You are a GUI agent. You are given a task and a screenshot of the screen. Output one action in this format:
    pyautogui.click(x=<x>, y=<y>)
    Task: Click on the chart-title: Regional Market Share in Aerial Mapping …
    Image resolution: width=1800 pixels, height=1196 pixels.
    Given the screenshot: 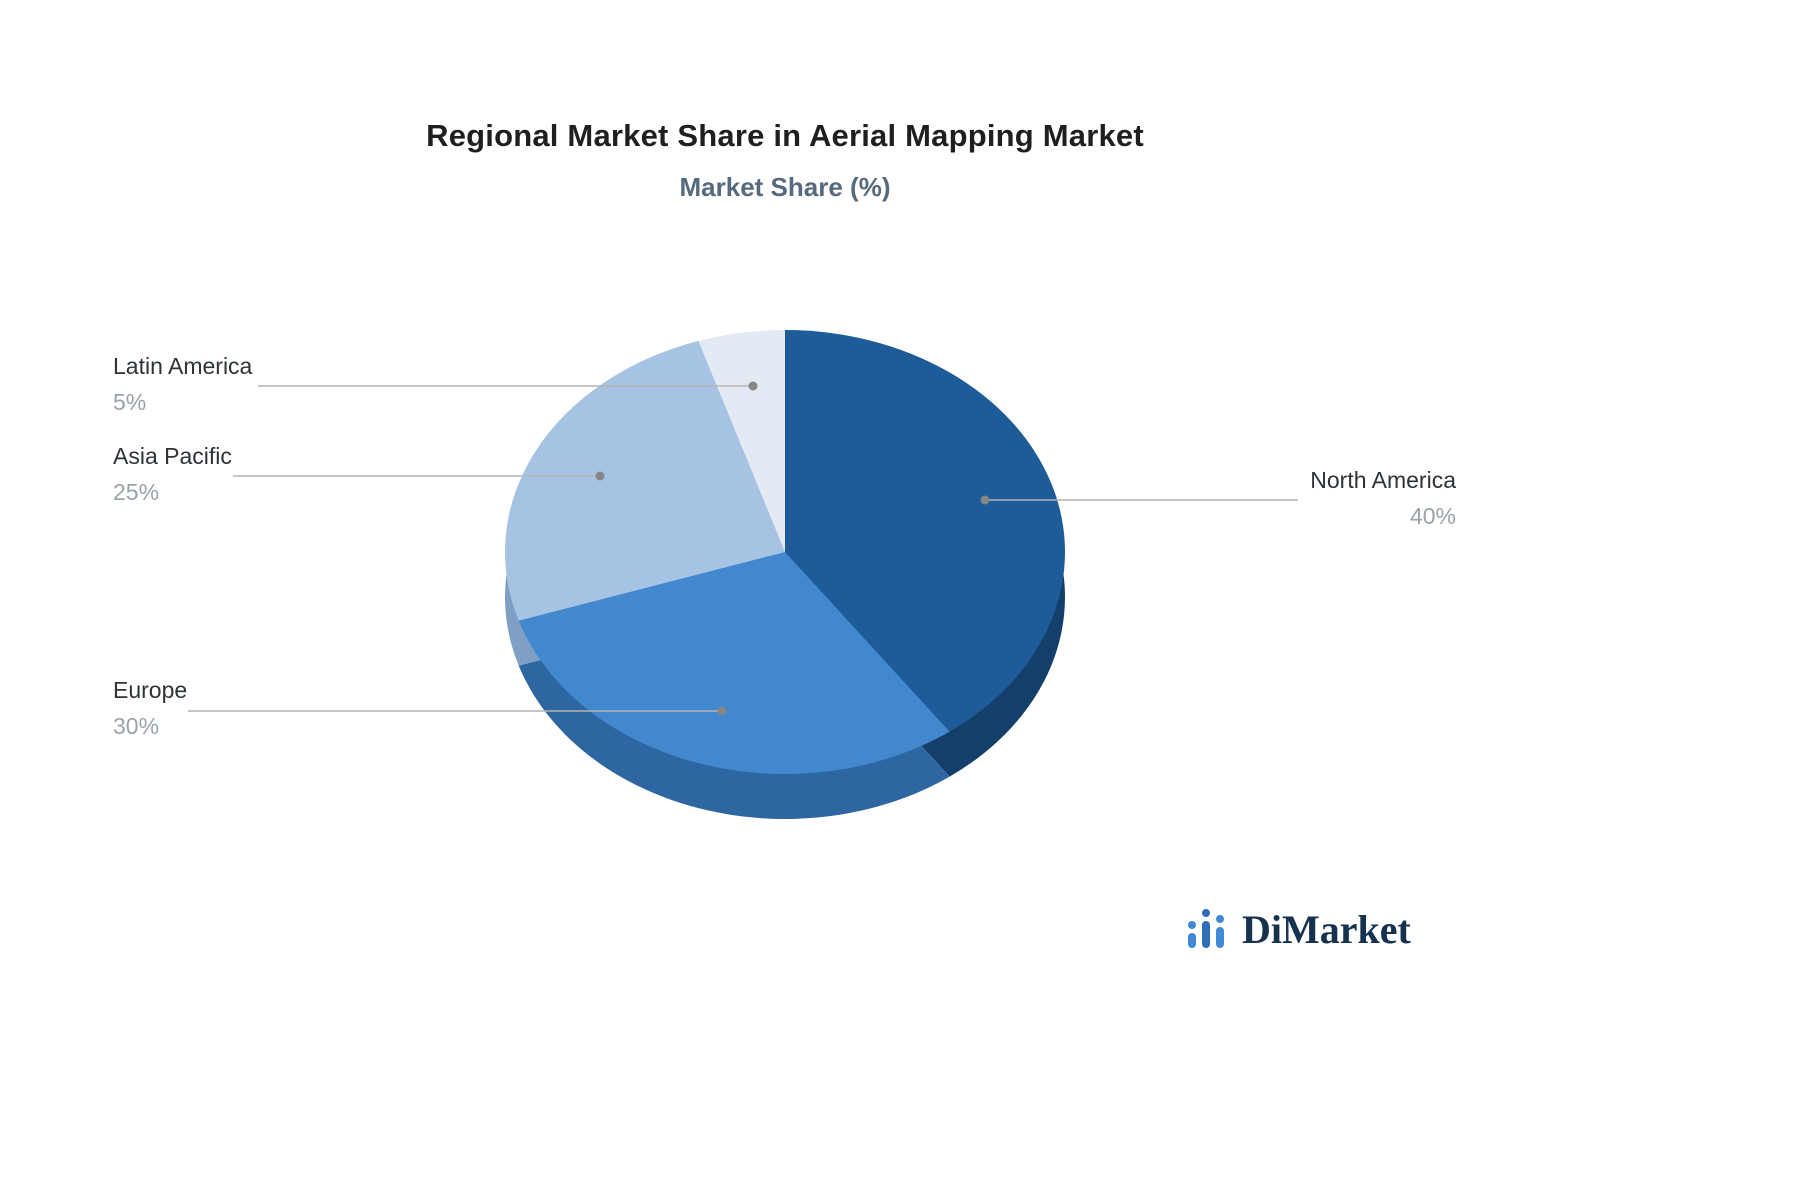 What is the action you would take?
    pyautogui.click(x=785, y=135)
    